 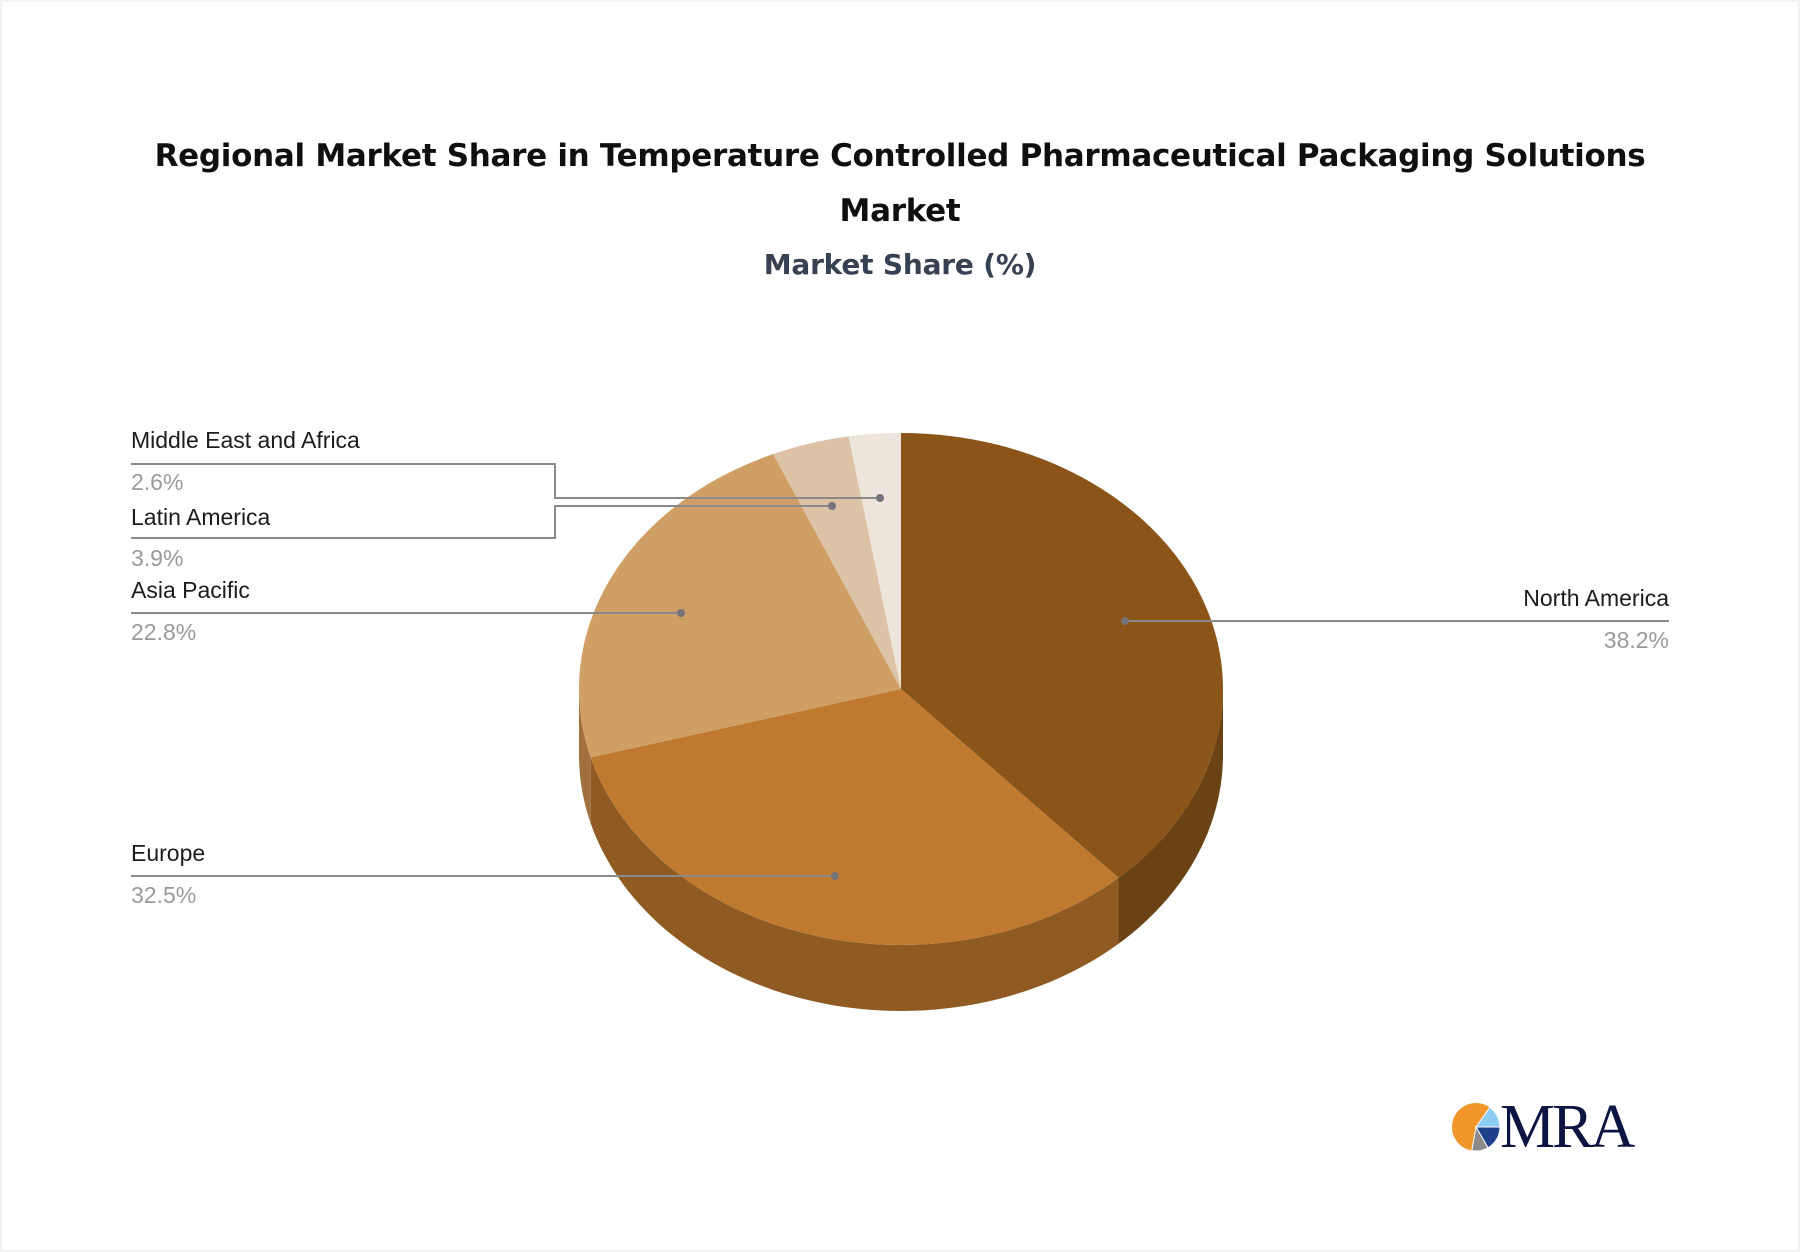 I want to click on label-value-asia-pacific: 22.8%, so click(x=164, y=632).